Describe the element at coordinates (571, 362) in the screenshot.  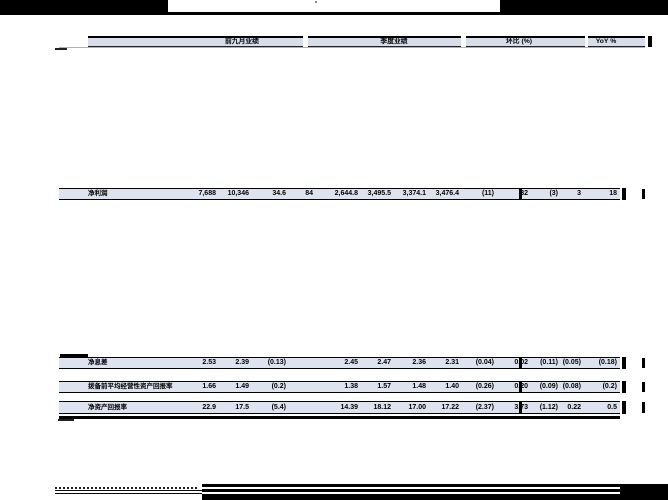
I see `table-cell: (0.05)` at that location.